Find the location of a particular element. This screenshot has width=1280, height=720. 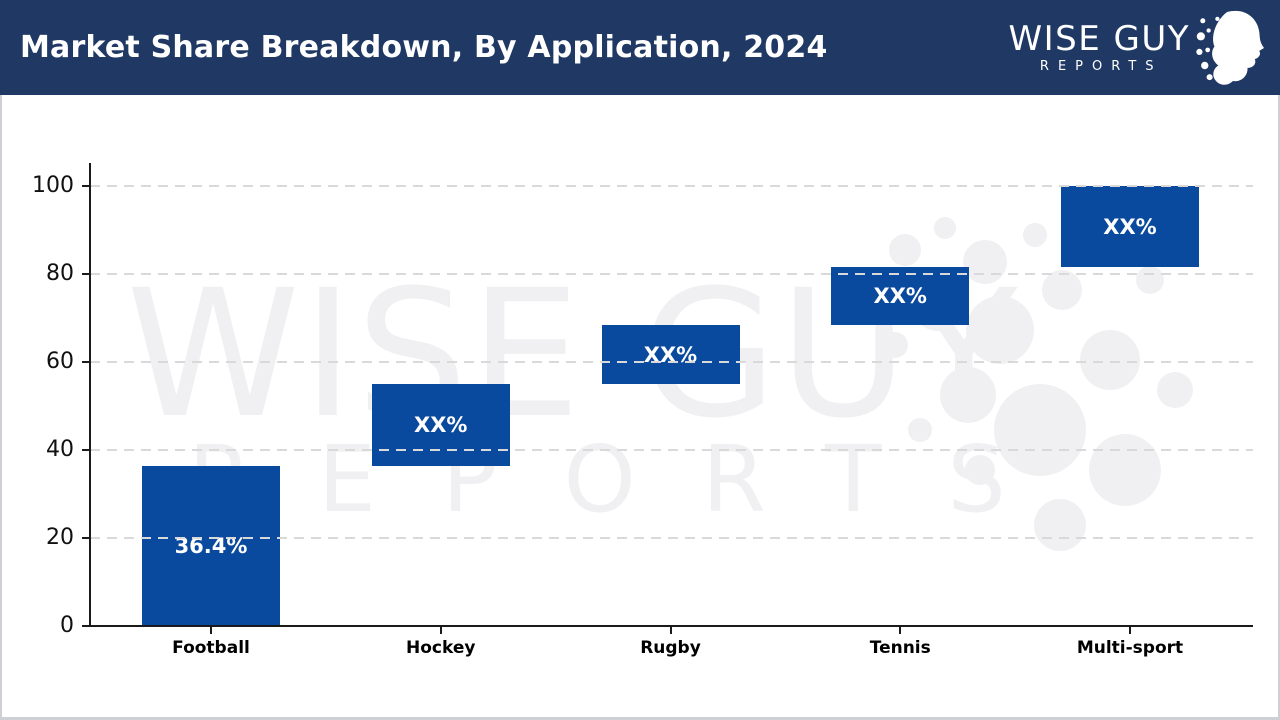

bar-multi-sport: XX% is located at coordinates (1130, 227).